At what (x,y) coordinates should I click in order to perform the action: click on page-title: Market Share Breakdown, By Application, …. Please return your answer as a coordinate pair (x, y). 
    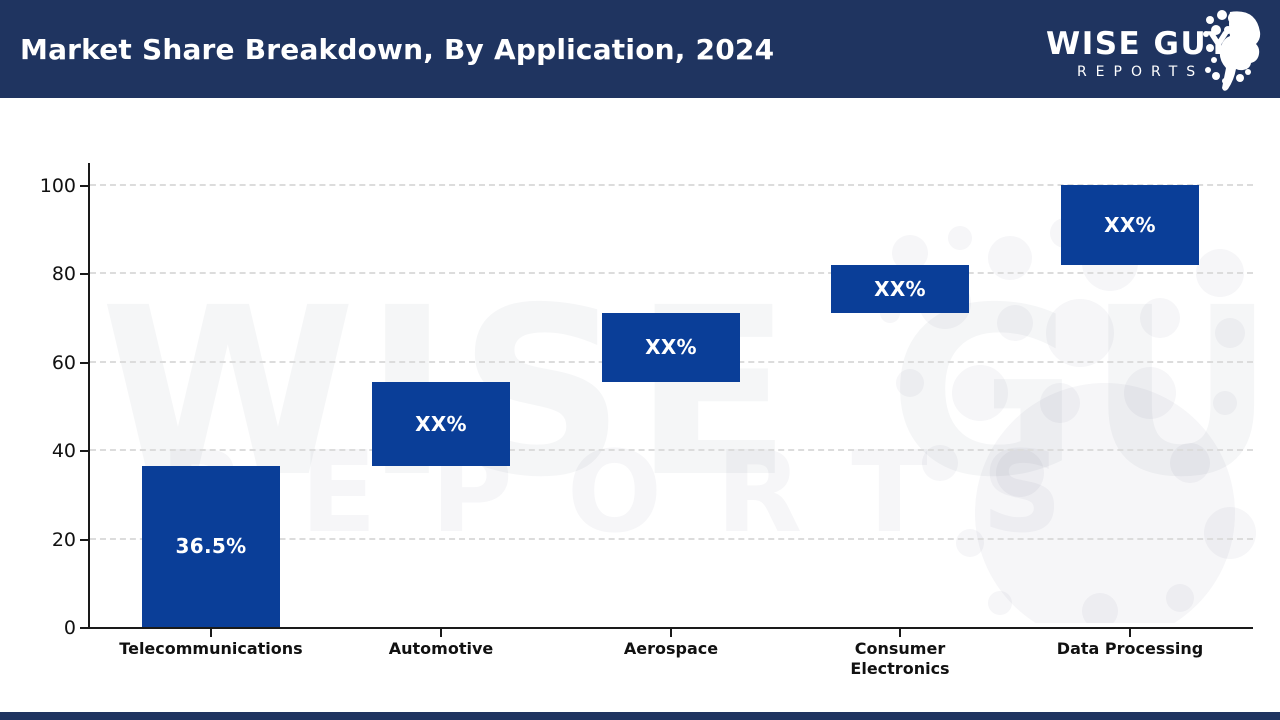
    Looking at the image, I should click on (397, 49).